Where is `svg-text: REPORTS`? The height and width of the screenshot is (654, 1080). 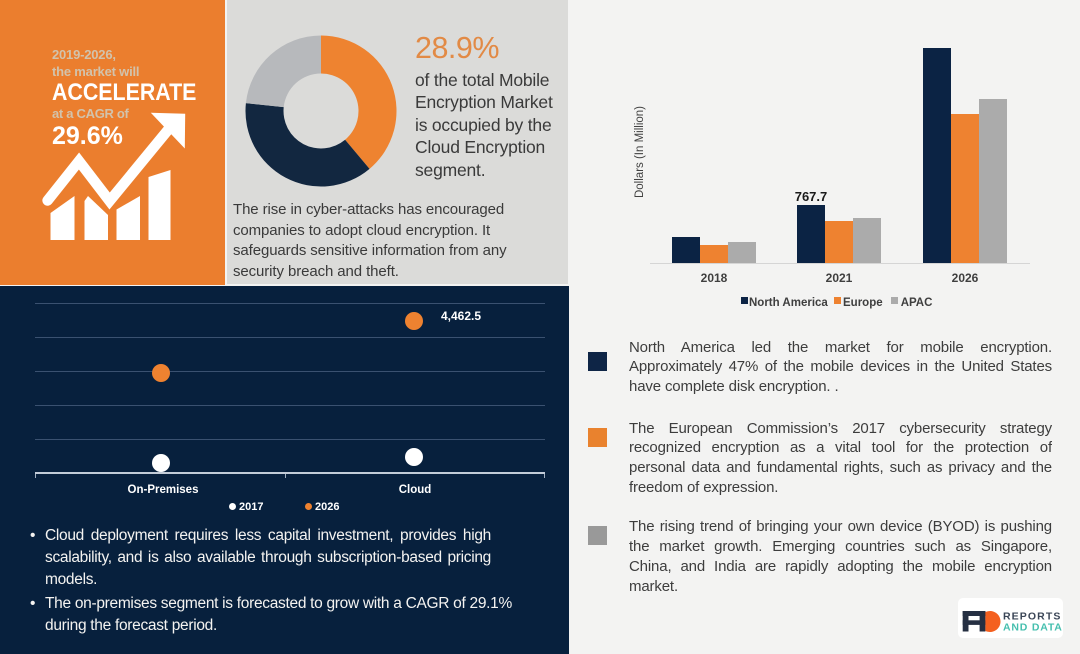 svg-text: REPORTS is located at coordinates (1032, 617).